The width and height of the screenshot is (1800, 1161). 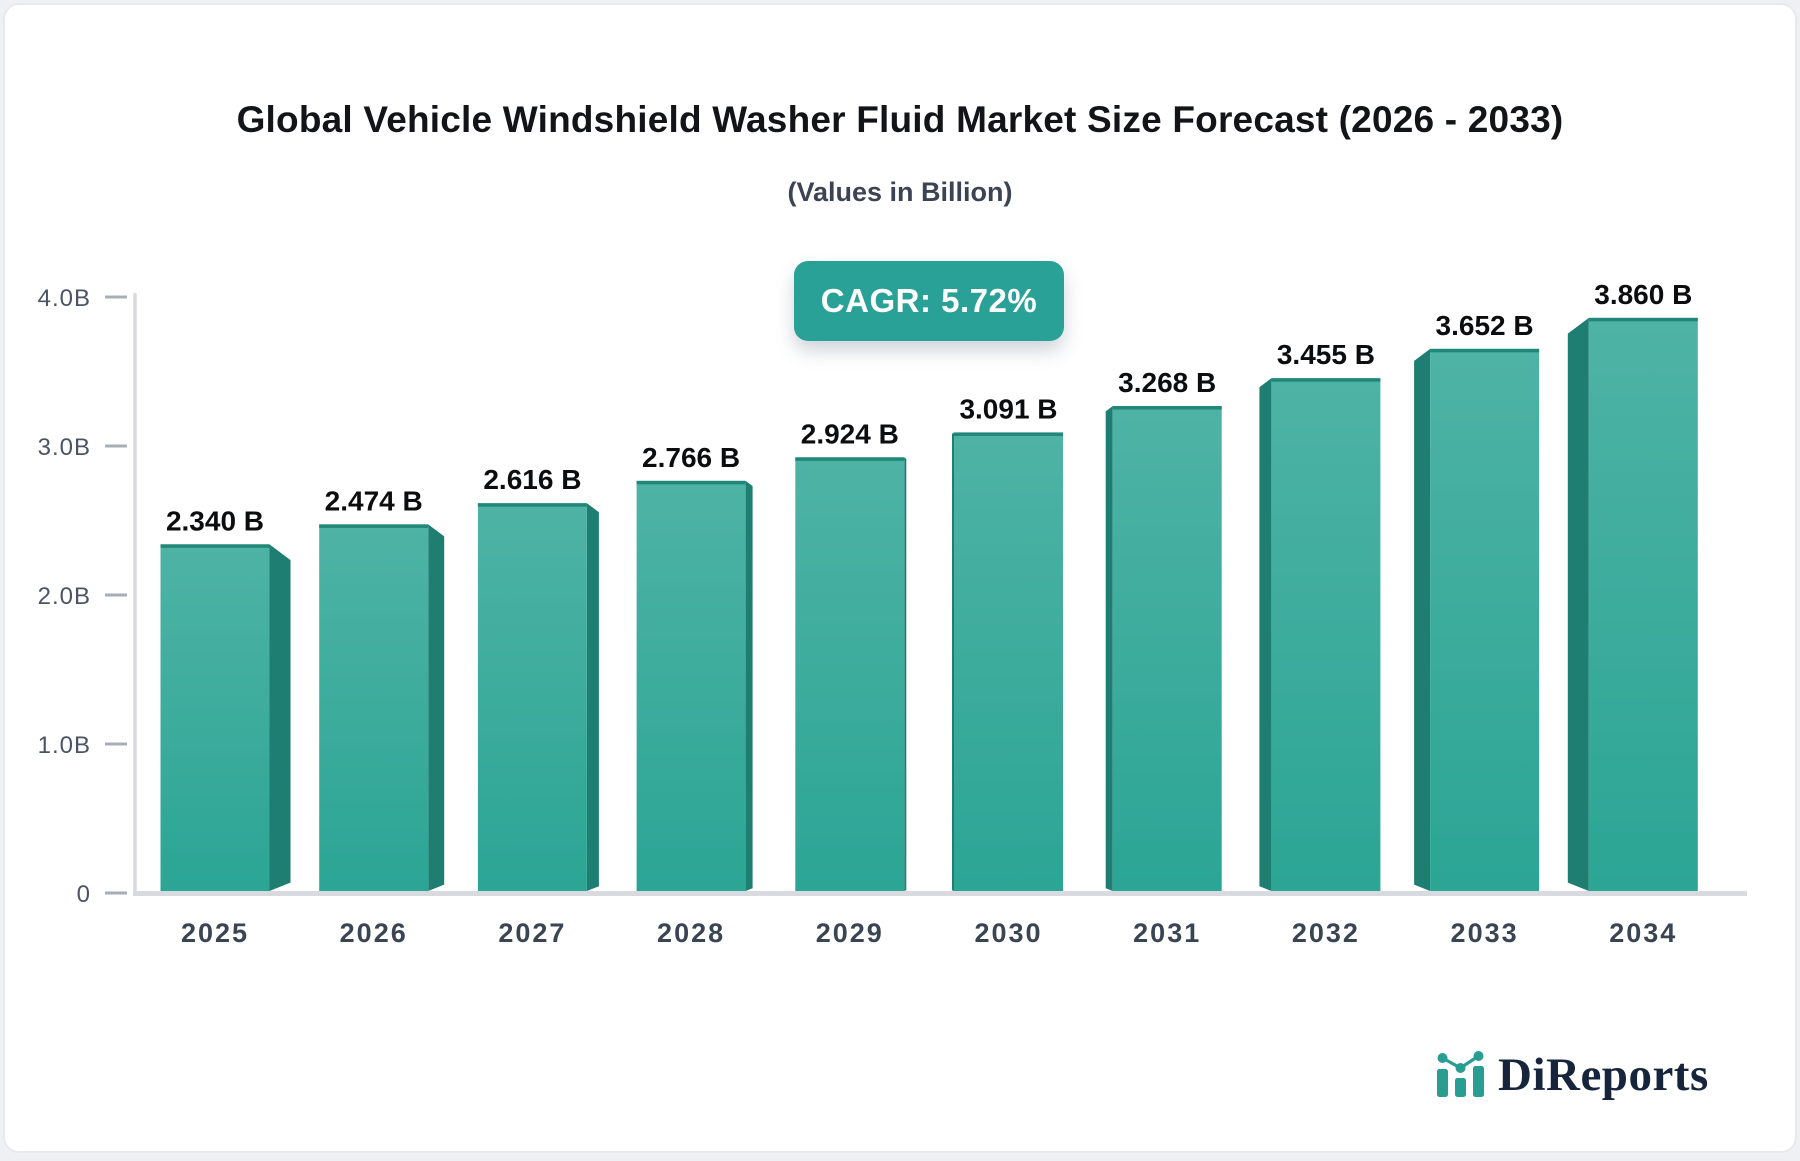 What do you see at coordinates (64, 745) in the screenshot?
I see `y-tick-label: 1.0B` at bounding box center [64, 745].